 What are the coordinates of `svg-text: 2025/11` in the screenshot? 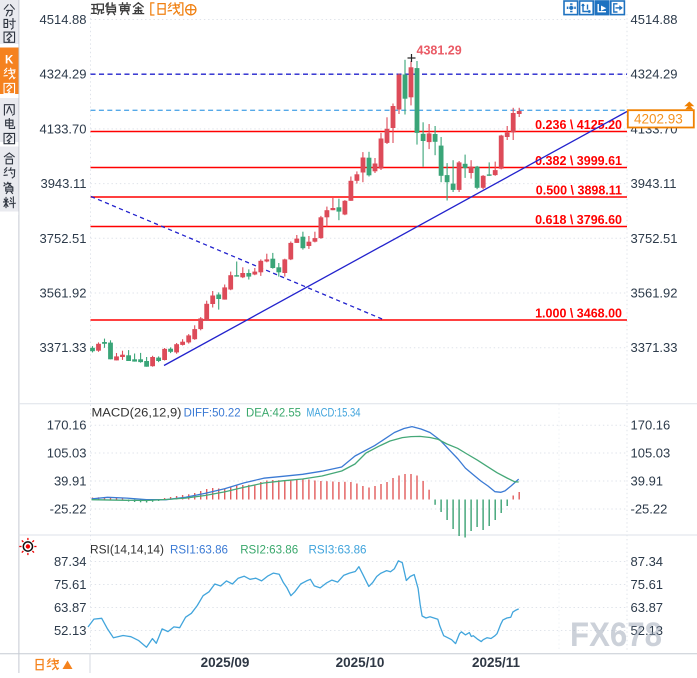 It's located at (496, 662).